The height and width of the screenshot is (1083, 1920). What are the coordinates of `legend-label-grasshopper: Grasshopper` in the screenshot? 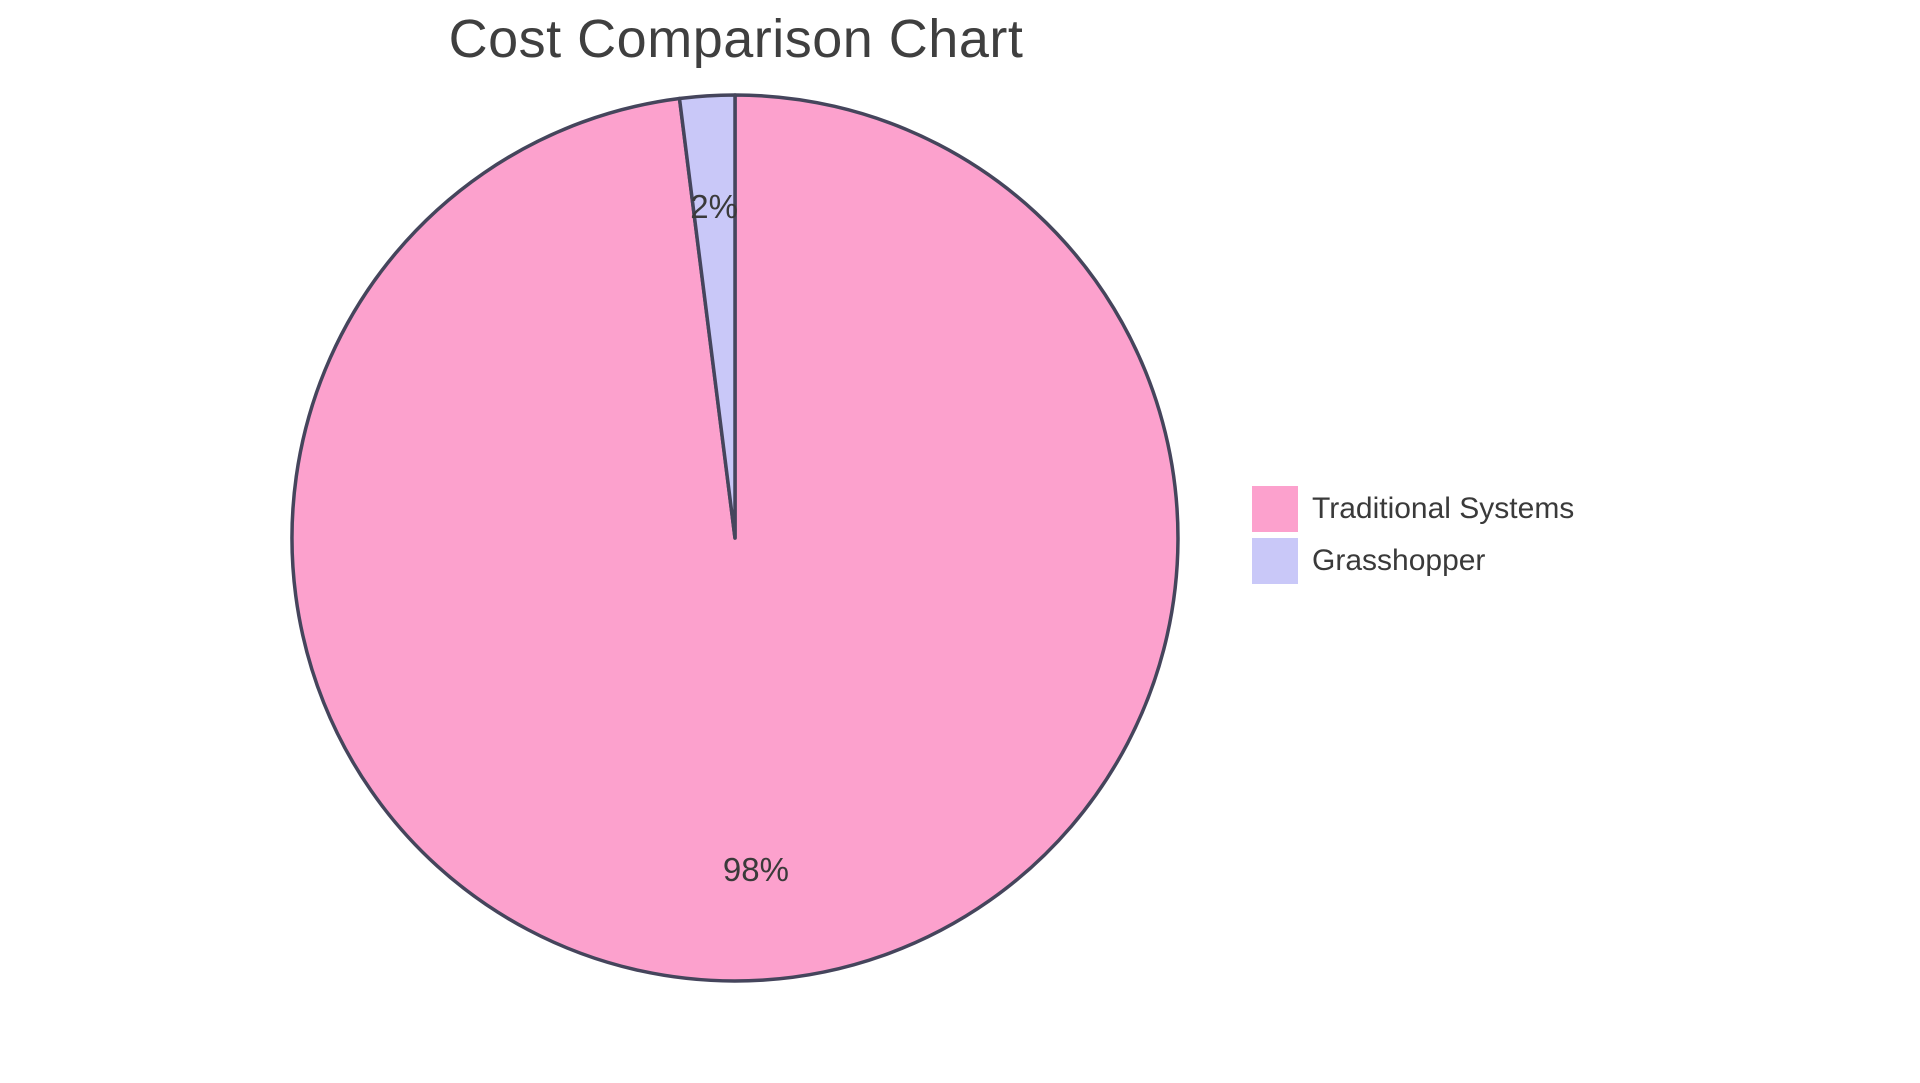 It's located at (1399, 560).